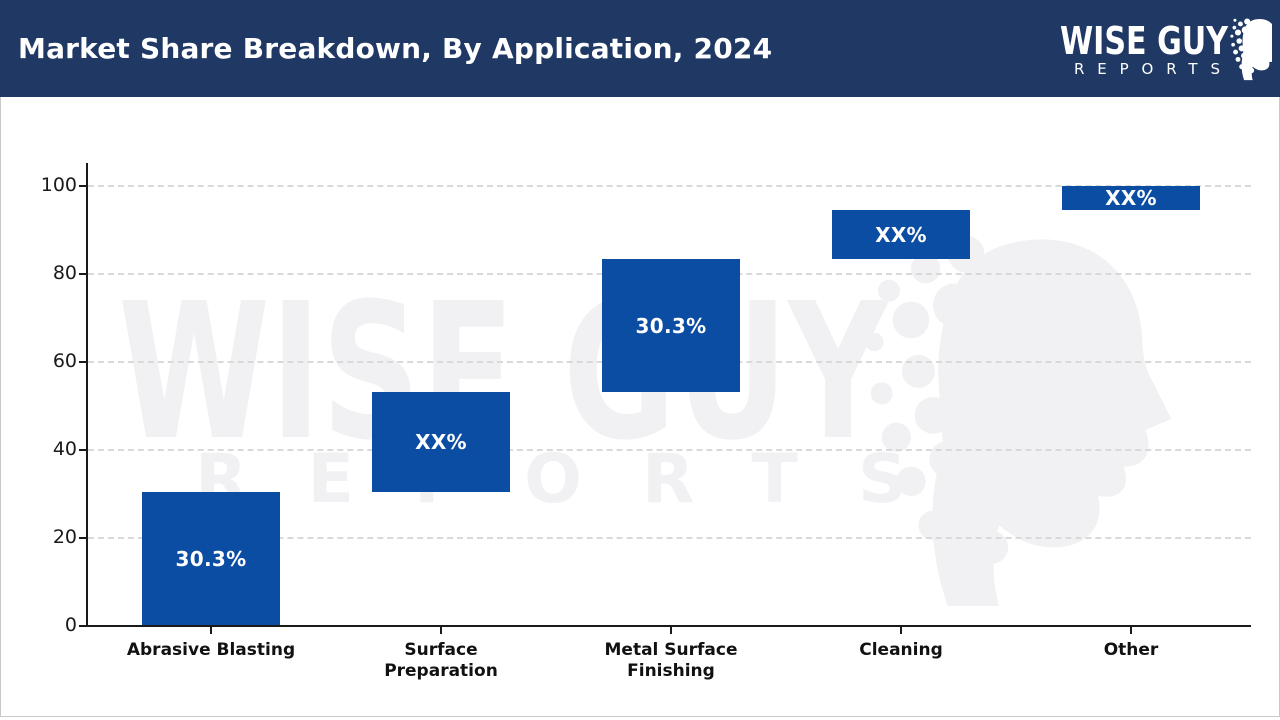 This screenshot has height=720, width=1280. What do you see at coordinates (441, 650) in the screenshot?
I see `x-tick-label-line: Surface` at bounding box center [441, 650].